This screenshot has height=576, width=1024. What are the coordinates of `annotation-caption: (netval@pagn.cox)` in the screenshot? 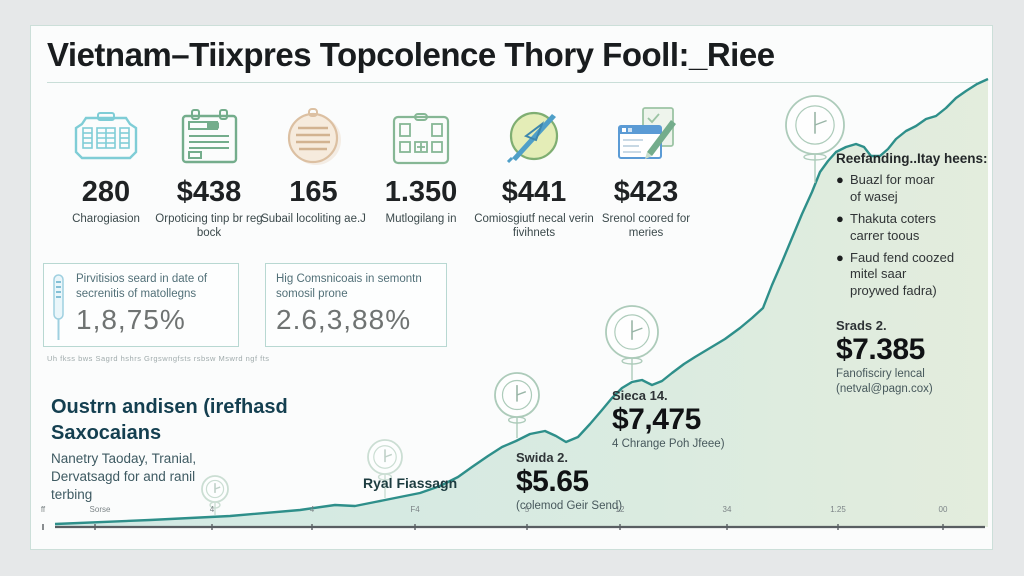 It's located at (884, 388).